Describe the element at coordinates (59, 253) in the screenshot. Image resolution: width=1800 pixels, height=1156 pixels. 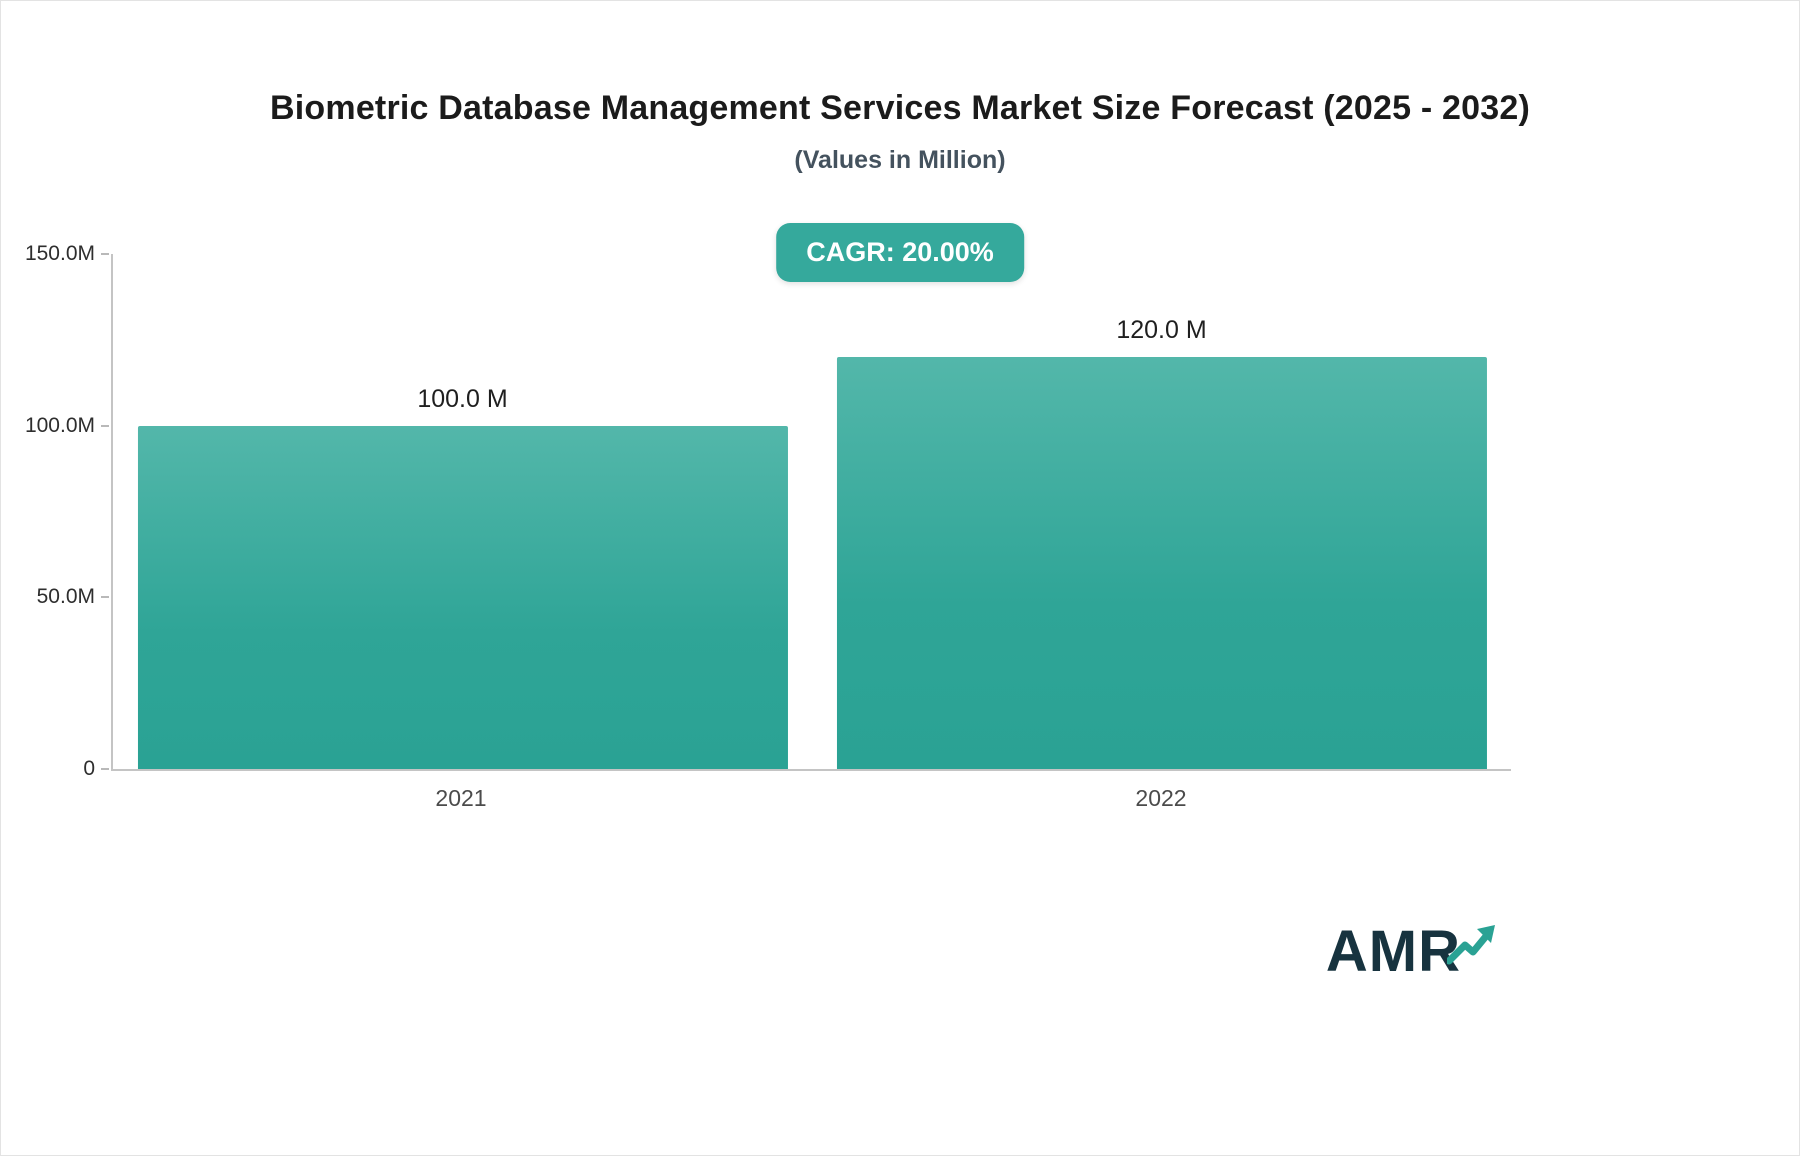
I see `y-axis-tick-label: 150.0M` at that location.